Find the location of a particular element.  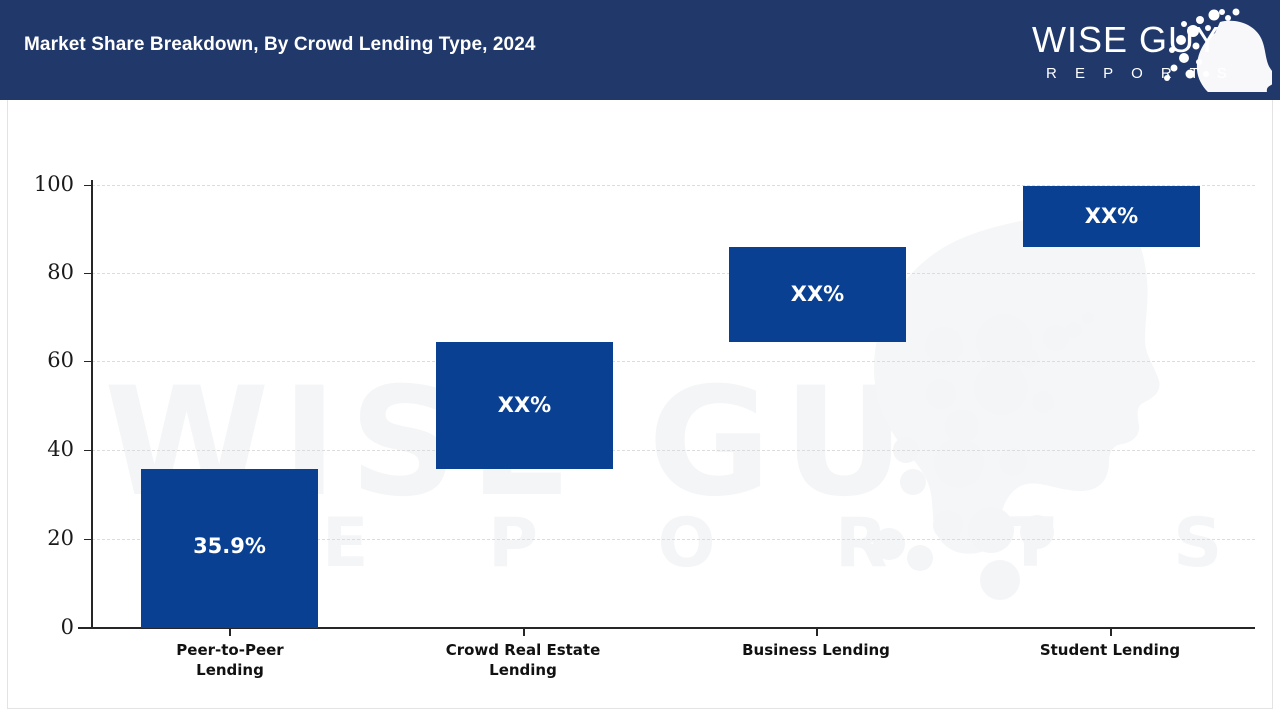

bar-label-peer-to-peer-lending: 35.9% is located at coordinates (229, 546).